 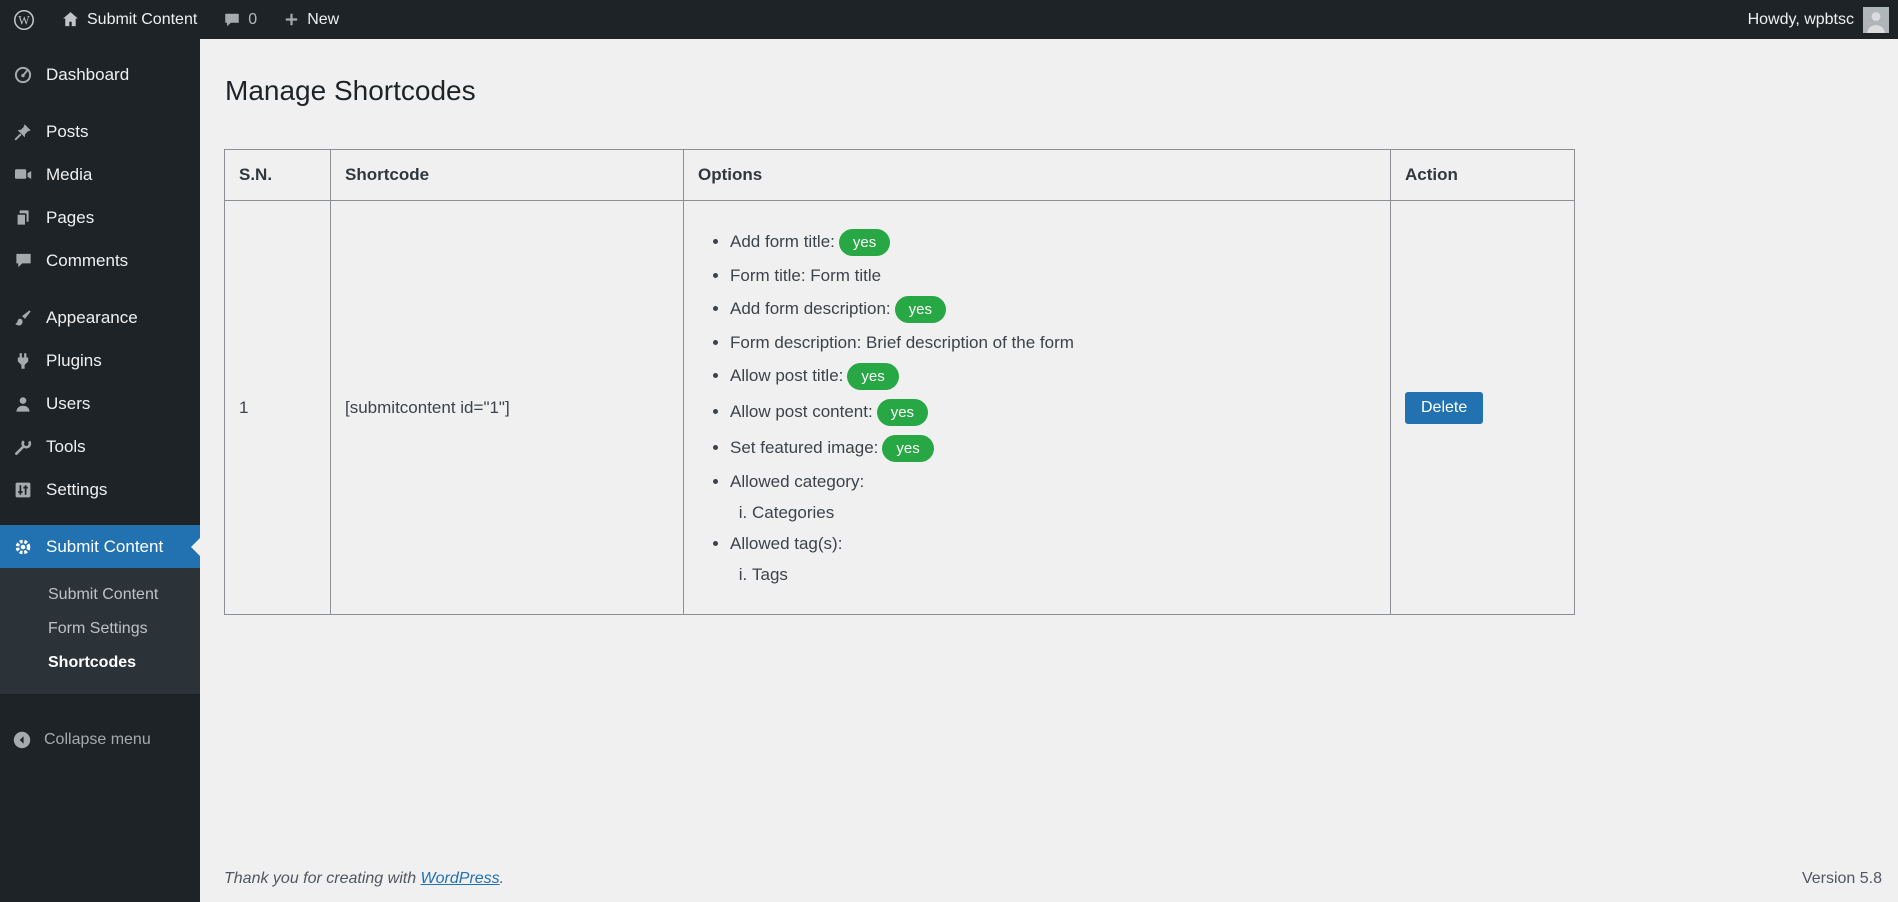 I want to click on option-item: Allowed tag(s): Tags, so click(x=1053, y=559).